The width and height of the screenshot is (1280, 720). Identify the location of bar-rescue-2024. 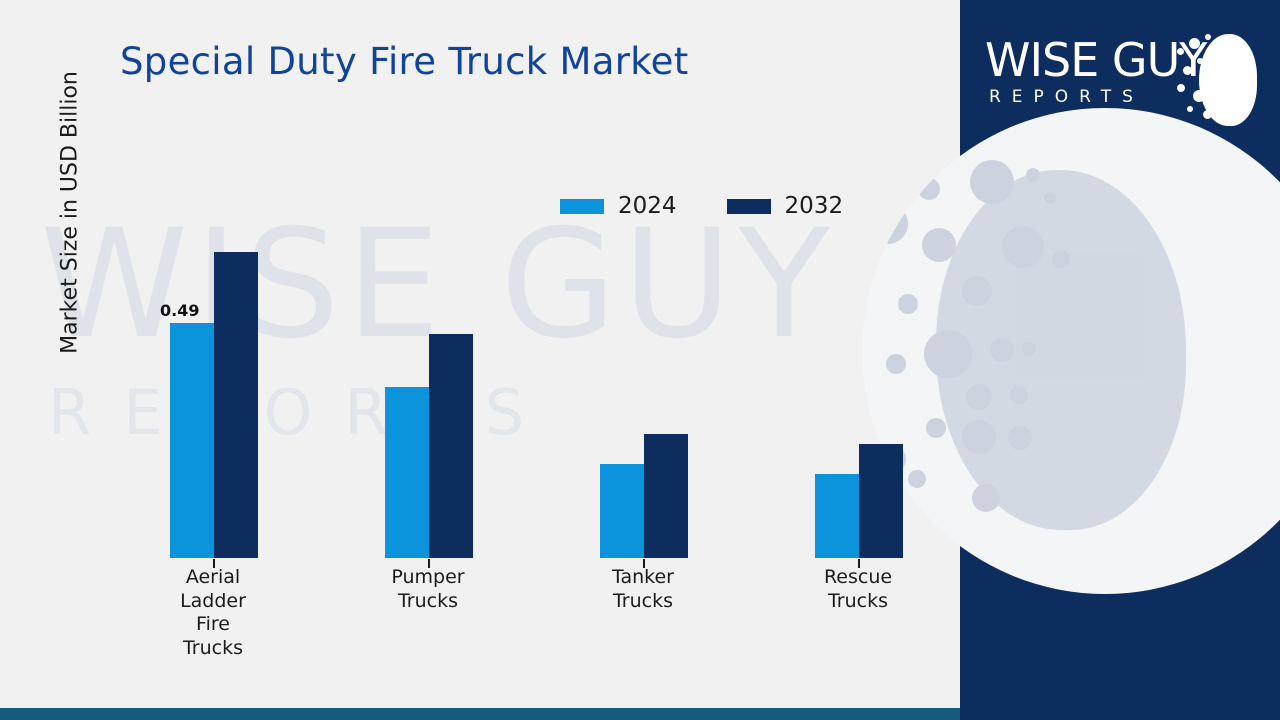
(837, 516).